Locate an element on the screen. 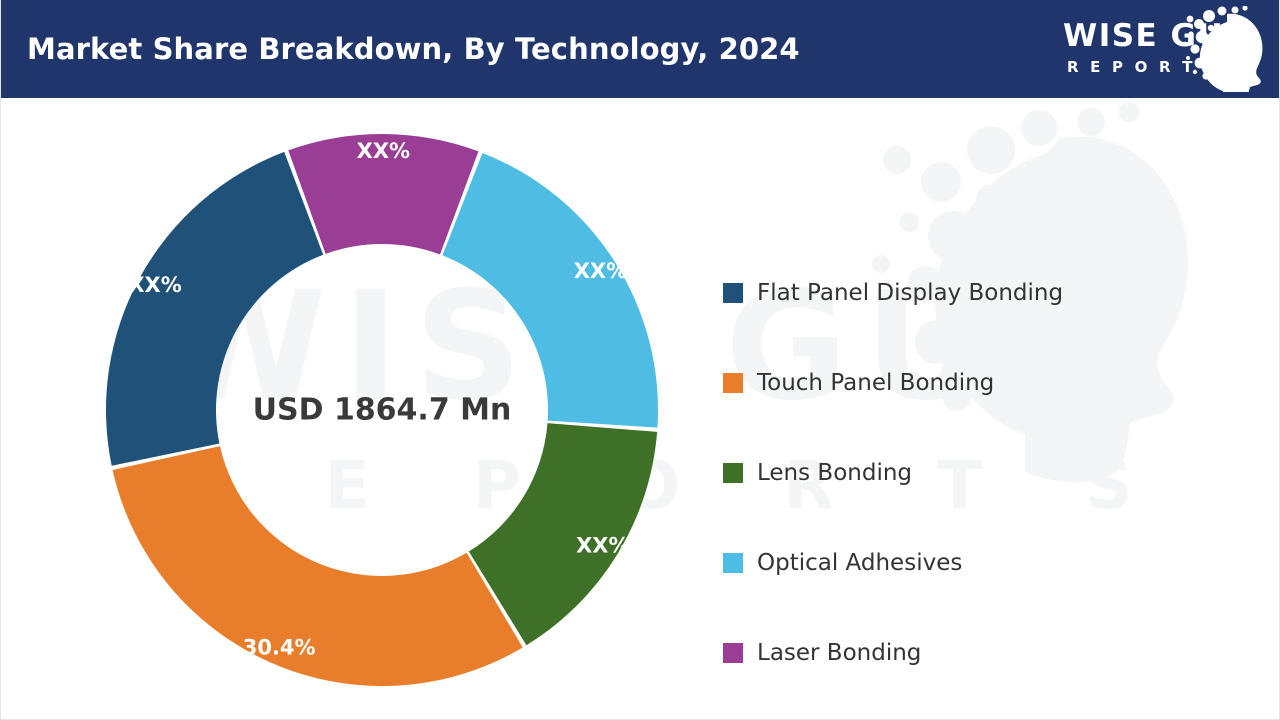 This screenshot has height=720, width=1280. donut-slice-label-2: XX% is located at coordinates (602, 545).